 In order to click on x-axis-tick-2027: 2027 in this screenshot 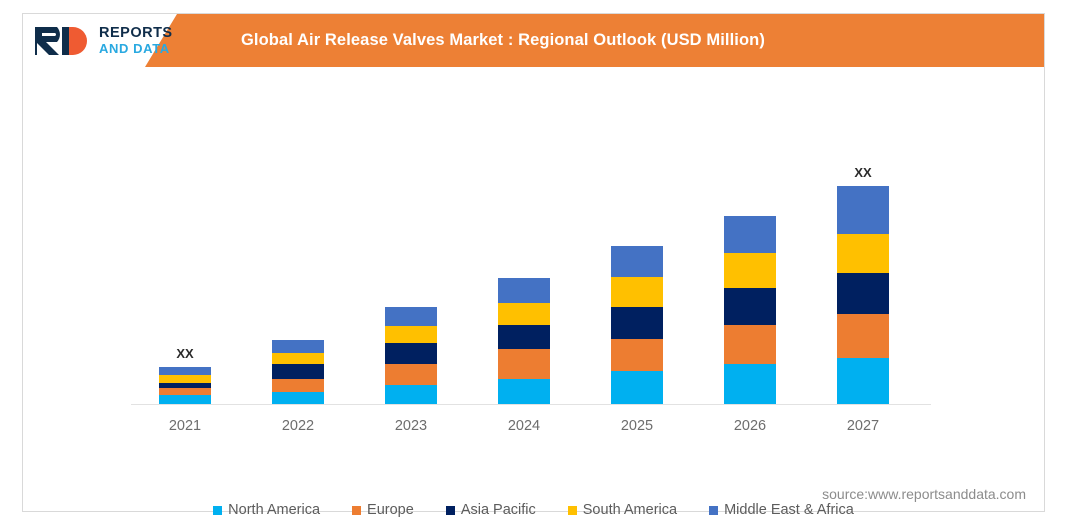, I will do `click(863, 426)`.